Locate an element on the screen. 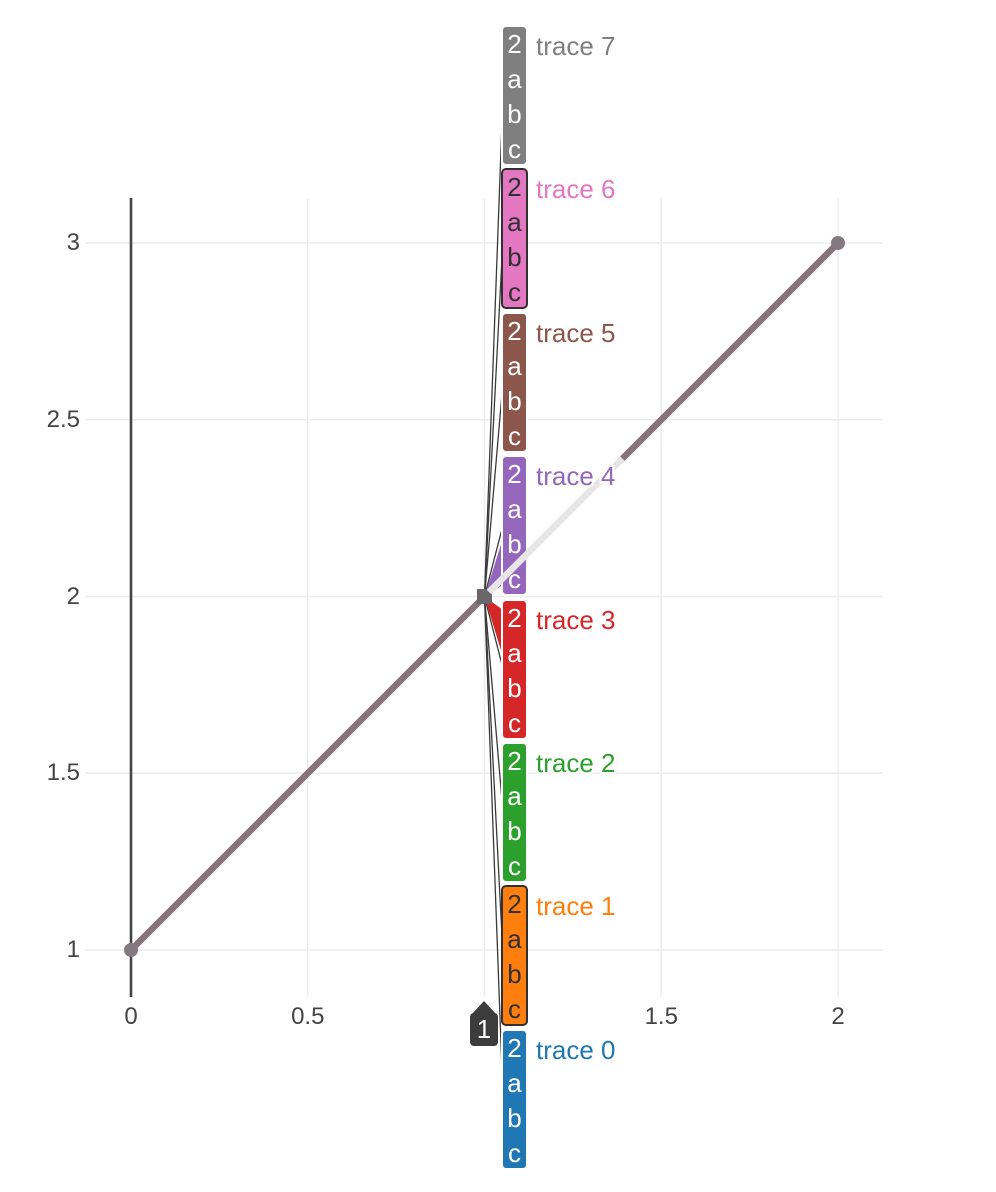 The image size is (996, 1192). hovered-data-point-marker is located at coordinates (484, 596).